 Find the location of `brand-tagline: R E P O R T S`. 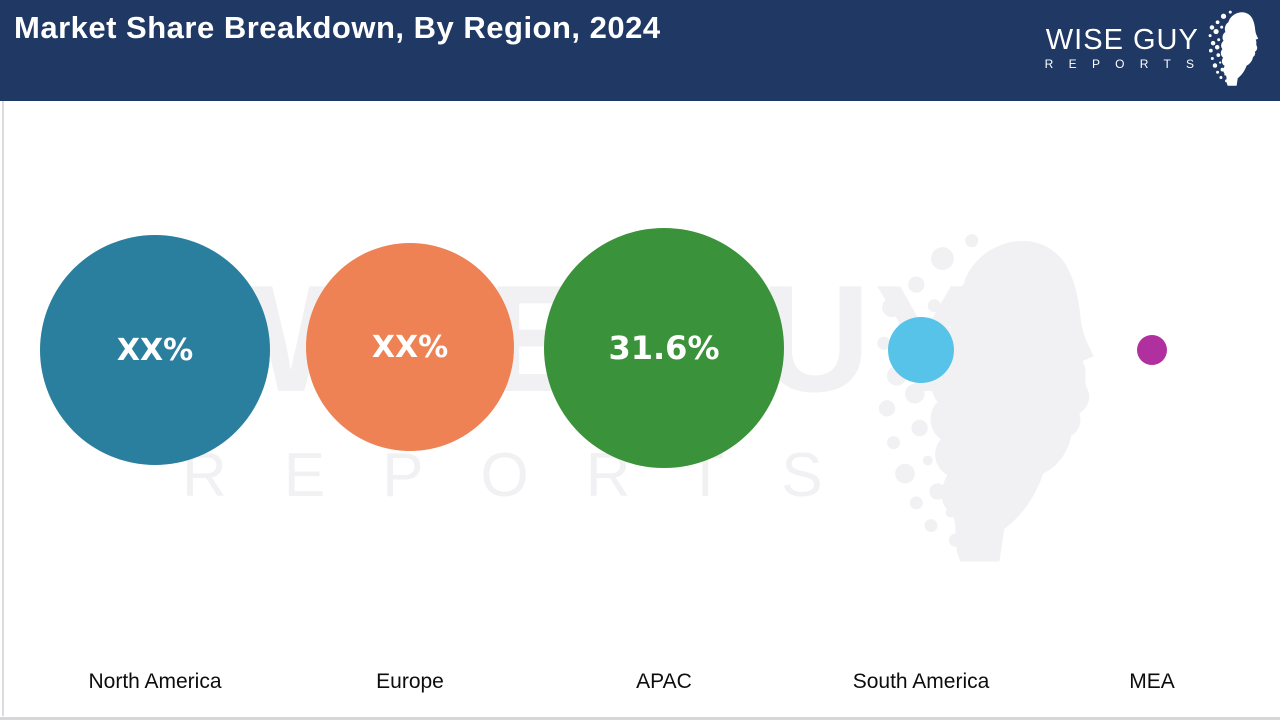

brand-tagline: R E P O R T S is located at coordinates (1122, 64).